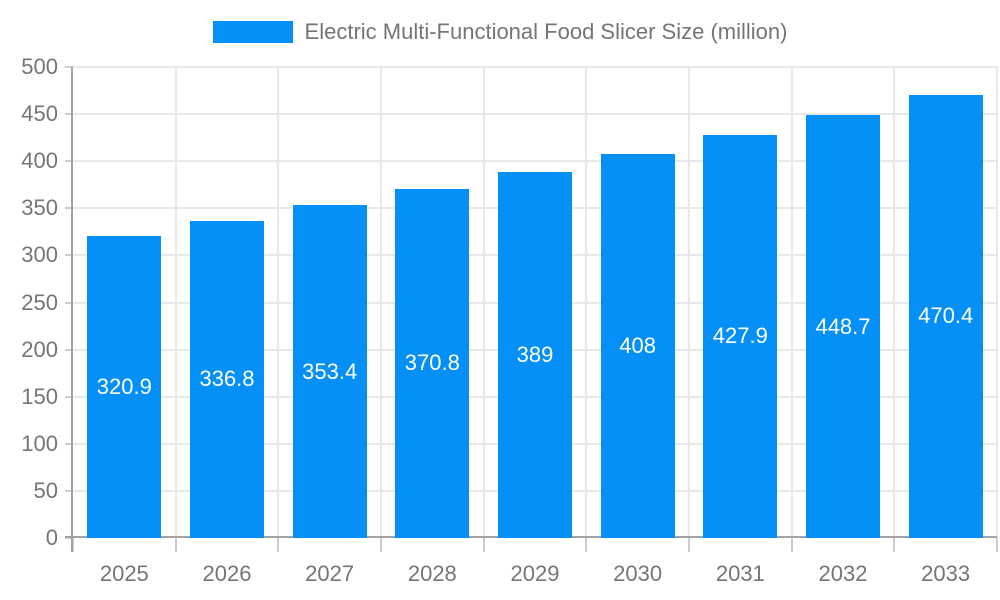  I want to click on y-tick-label: 250, so click(39, 302).